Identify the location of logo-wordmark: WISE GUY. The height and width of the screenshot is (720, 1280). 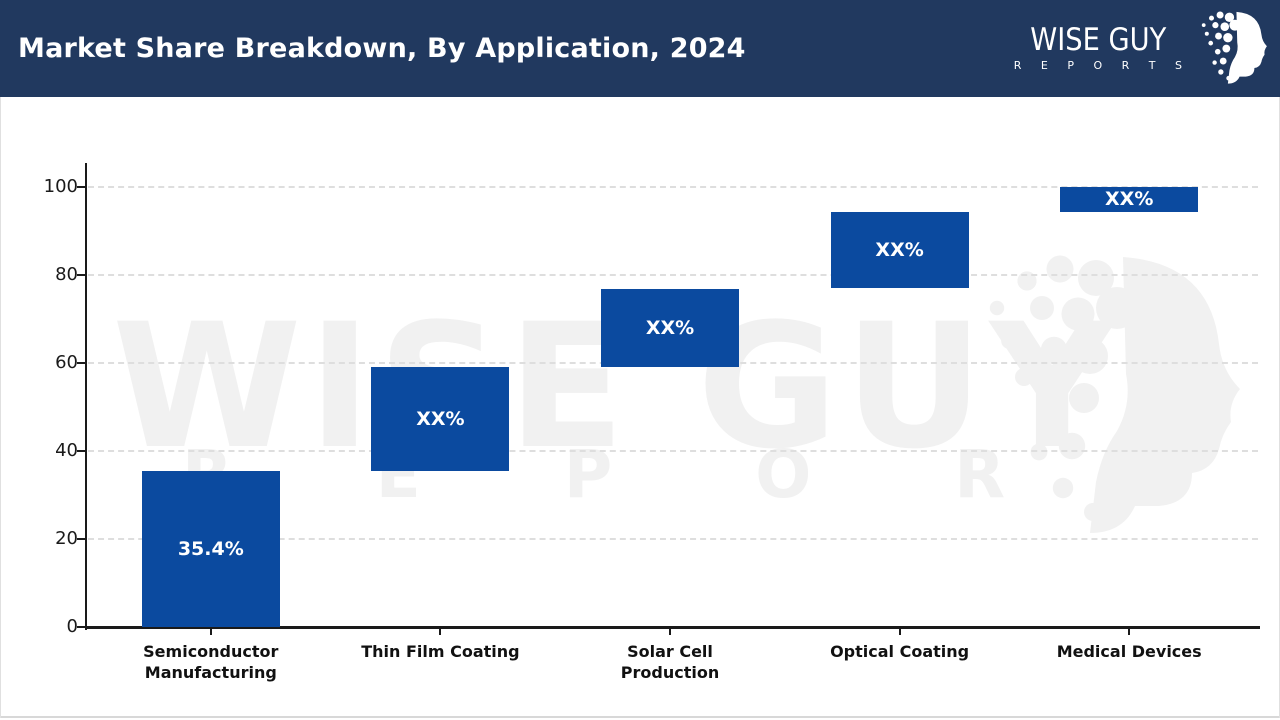
(1097, 40).